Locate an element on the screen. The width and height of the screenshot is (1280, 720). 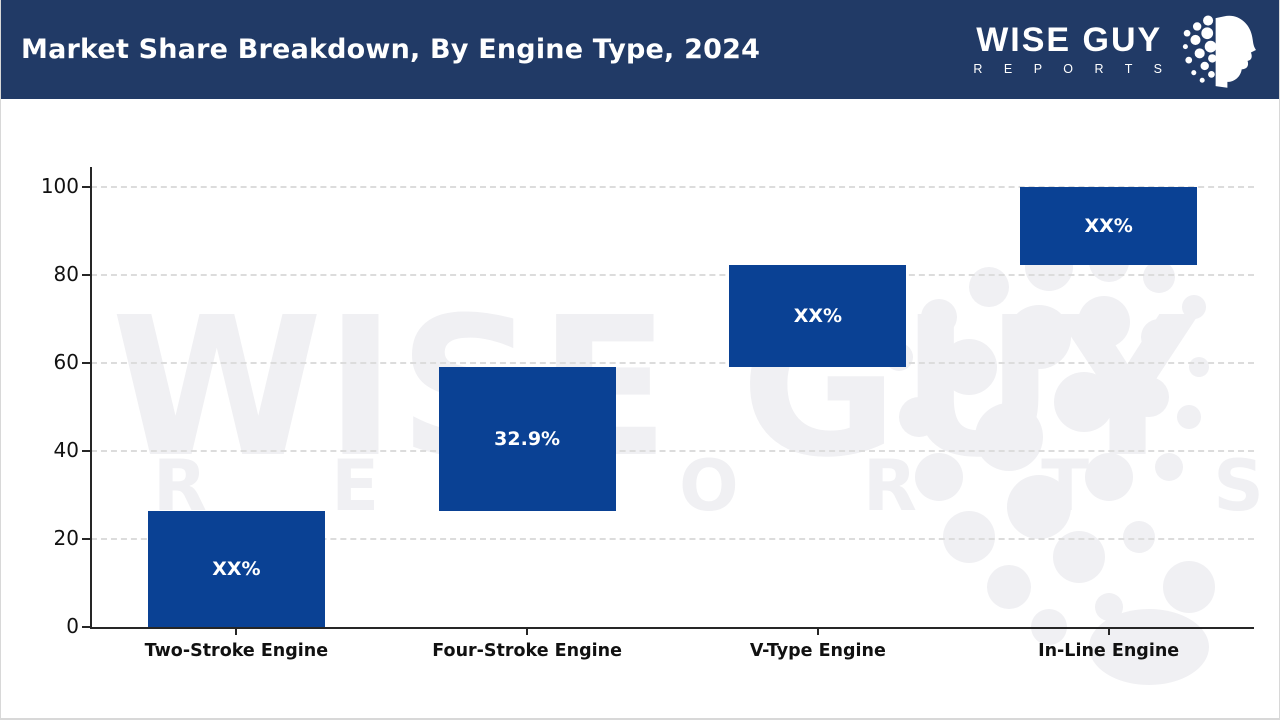
y-axis-tick-label: 60 is located at coordinates (66, 362).